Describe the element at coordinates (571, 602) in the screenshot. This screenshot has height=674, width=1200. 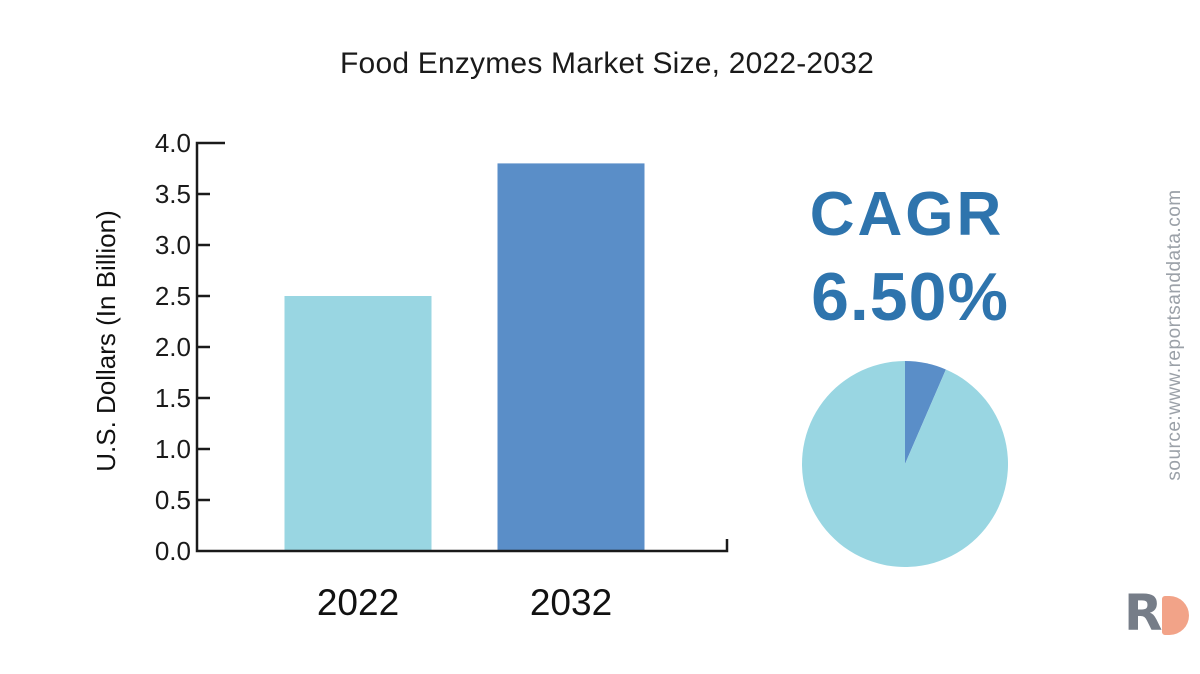
I see `x-tick-label-2032: 2032` at that location.